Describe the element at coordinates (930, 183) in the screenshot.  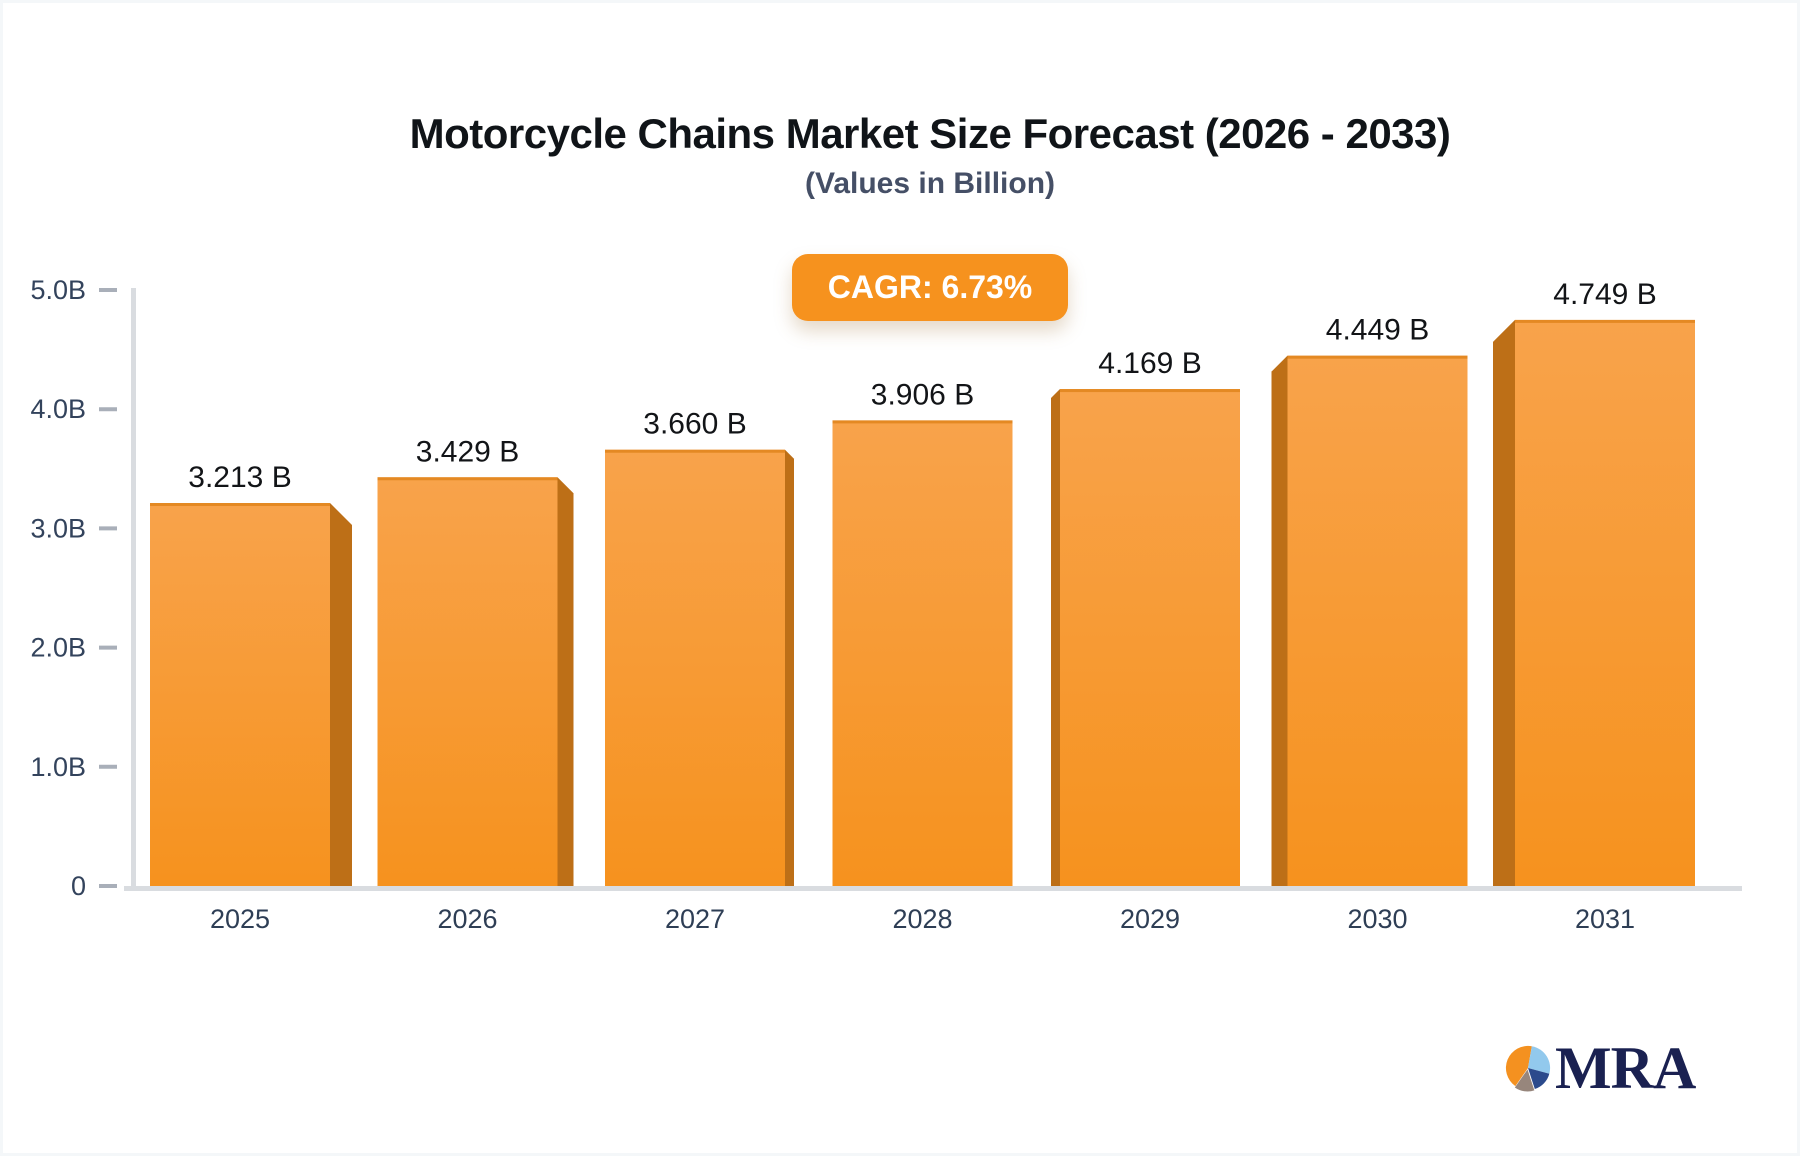
I see `chart-subtitle: (Values in Billion)` at that location.